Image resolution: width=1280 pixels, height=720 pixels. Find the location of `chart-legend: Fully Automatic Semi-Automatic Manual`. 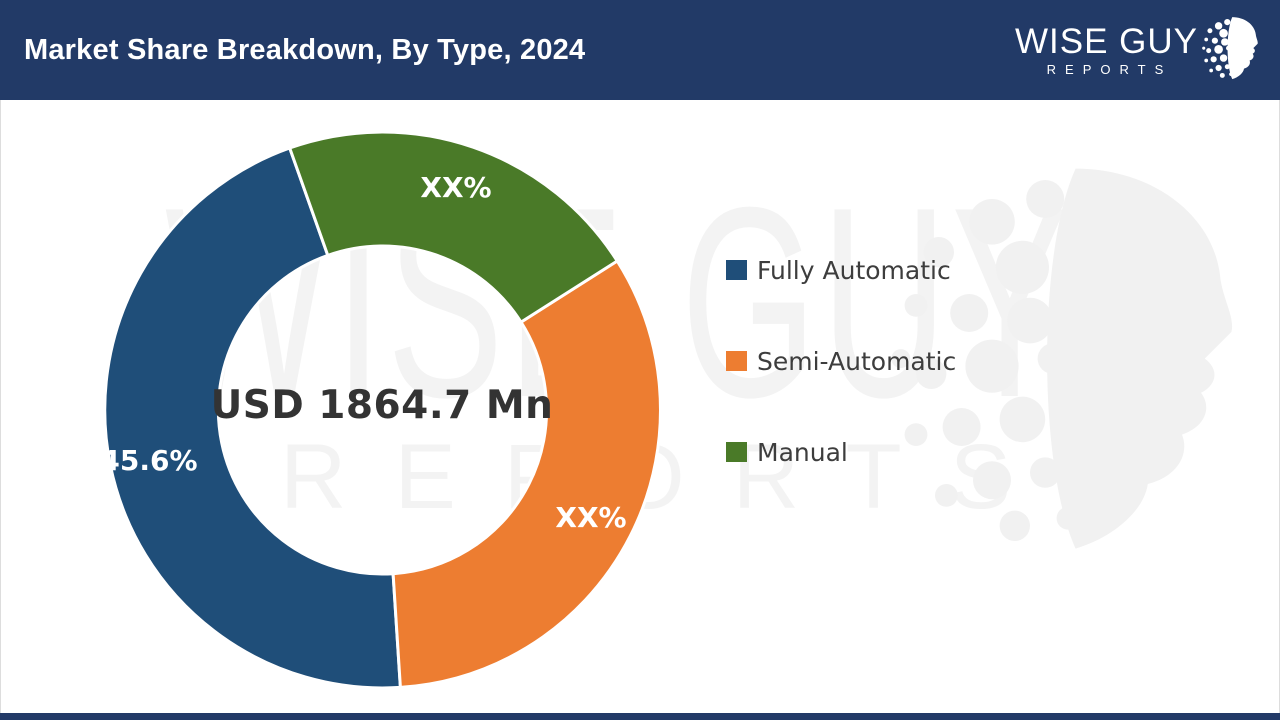

chart-legend: Fully Automatic Semi-Automatic Manual is located at coordinates (841, 390).